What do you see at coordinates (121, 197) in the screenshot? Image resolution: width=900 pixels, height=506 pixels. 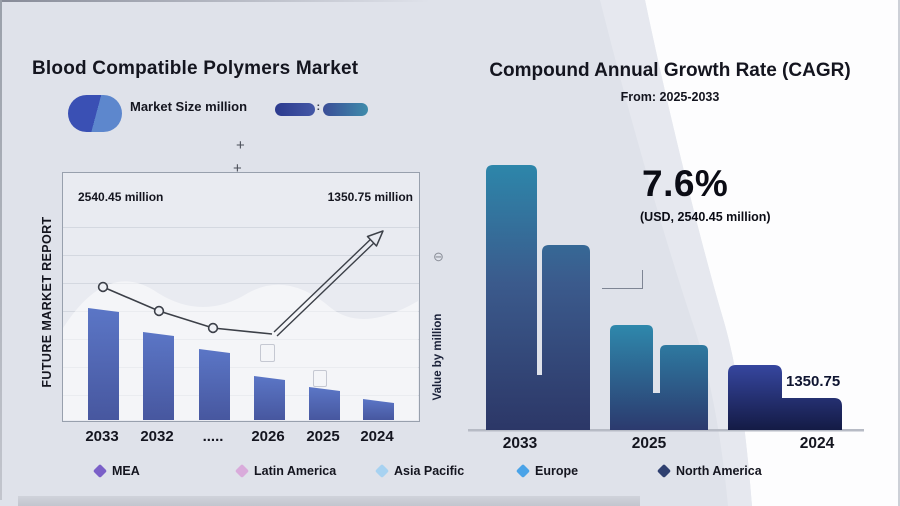 I see `annotation-left: 2540.45 million` at bounding box center [121, 197].